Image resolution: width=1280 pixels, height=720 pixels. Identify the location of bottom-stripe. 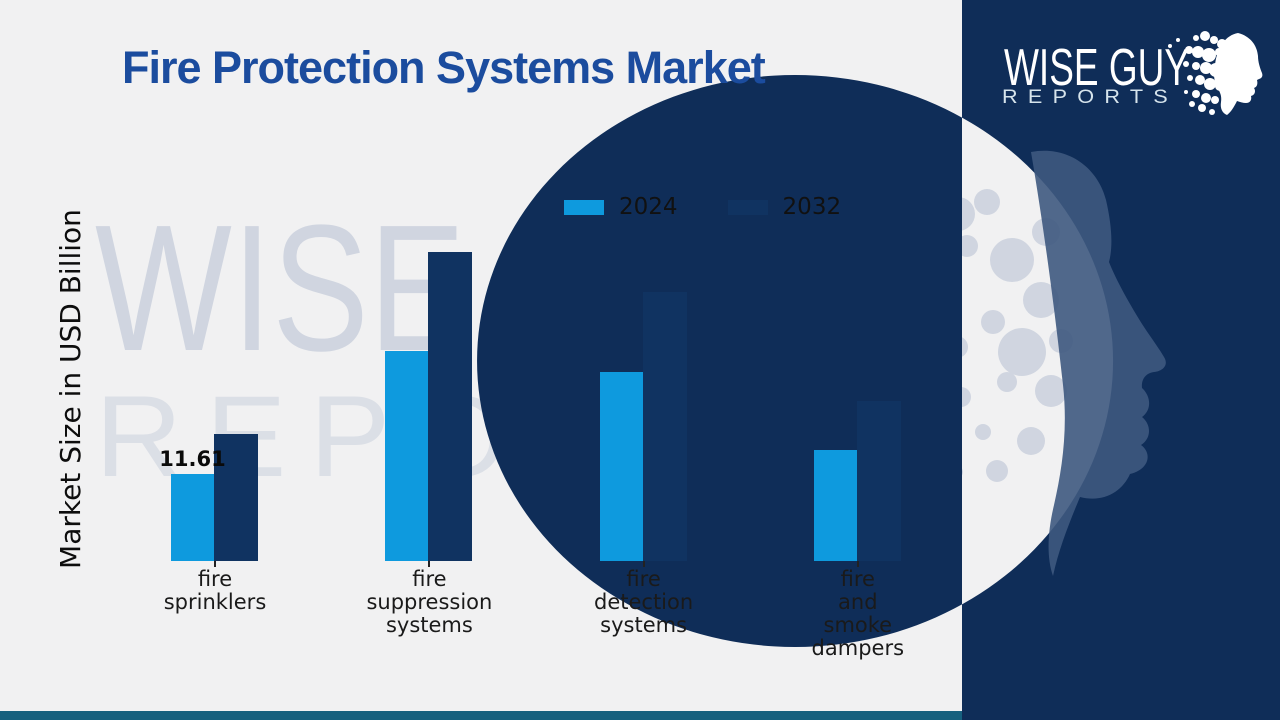
(481, 715).